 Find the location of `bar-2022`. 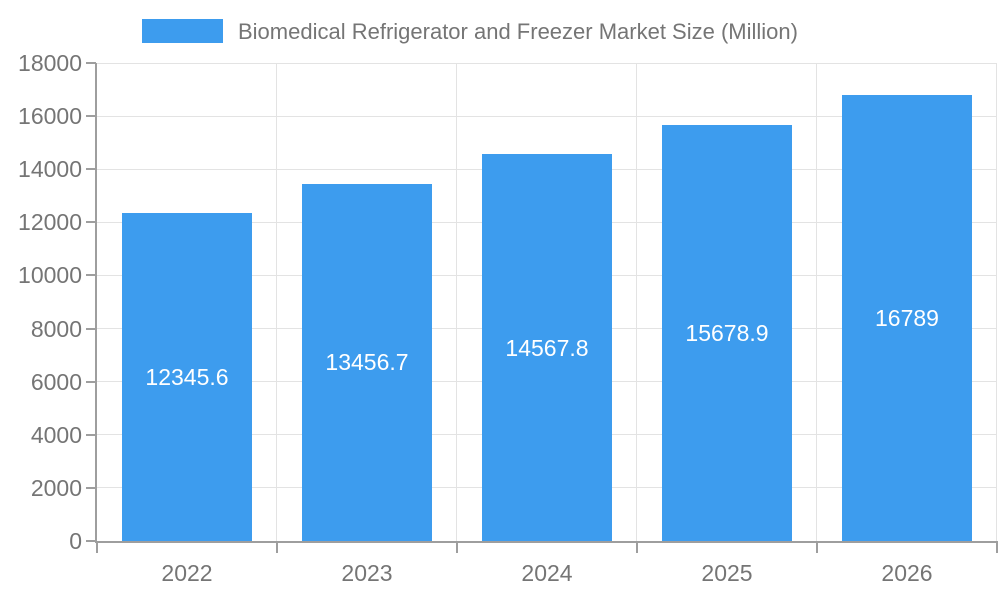

bar-2022 is located at coordinates (187, 377).